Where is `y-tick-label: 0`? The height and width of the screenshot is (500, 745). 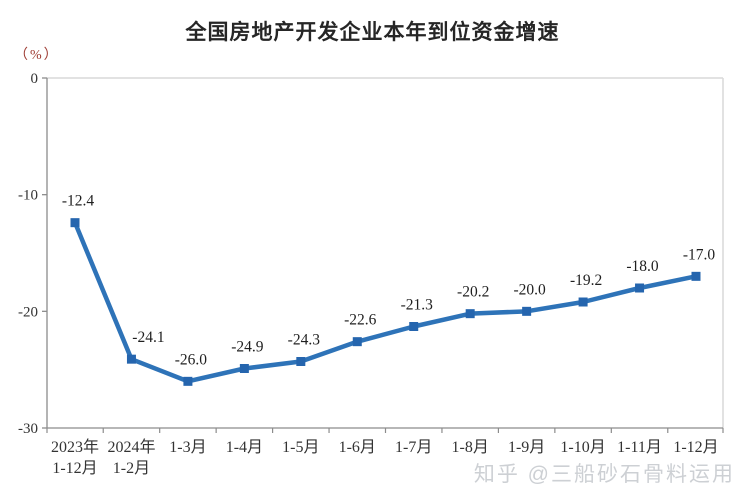
y-tick-label: 0 is located at coordinates (35, 79).